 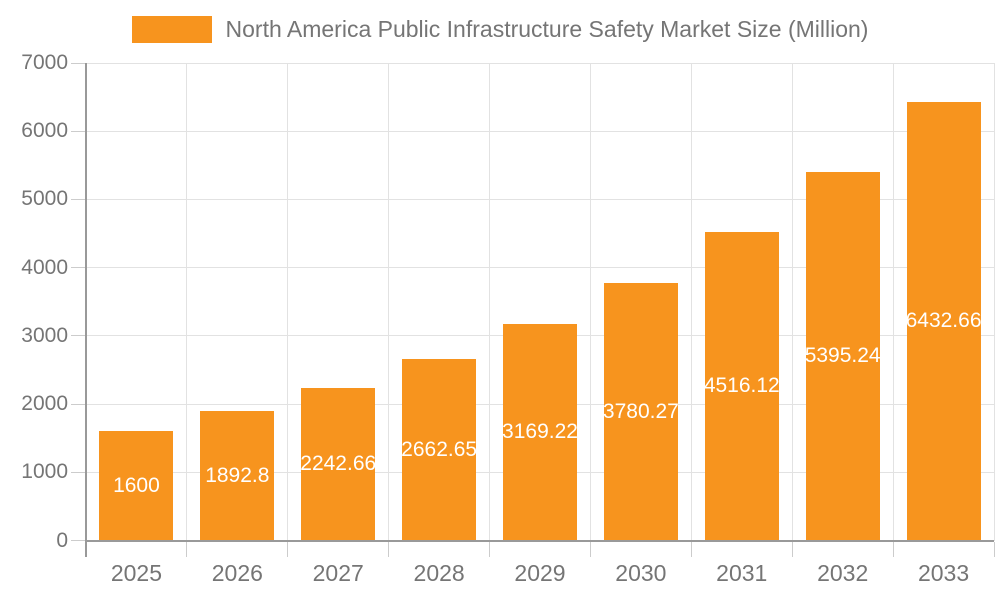 I want to click on bar: 6432.66, so click(x=943, y=321).